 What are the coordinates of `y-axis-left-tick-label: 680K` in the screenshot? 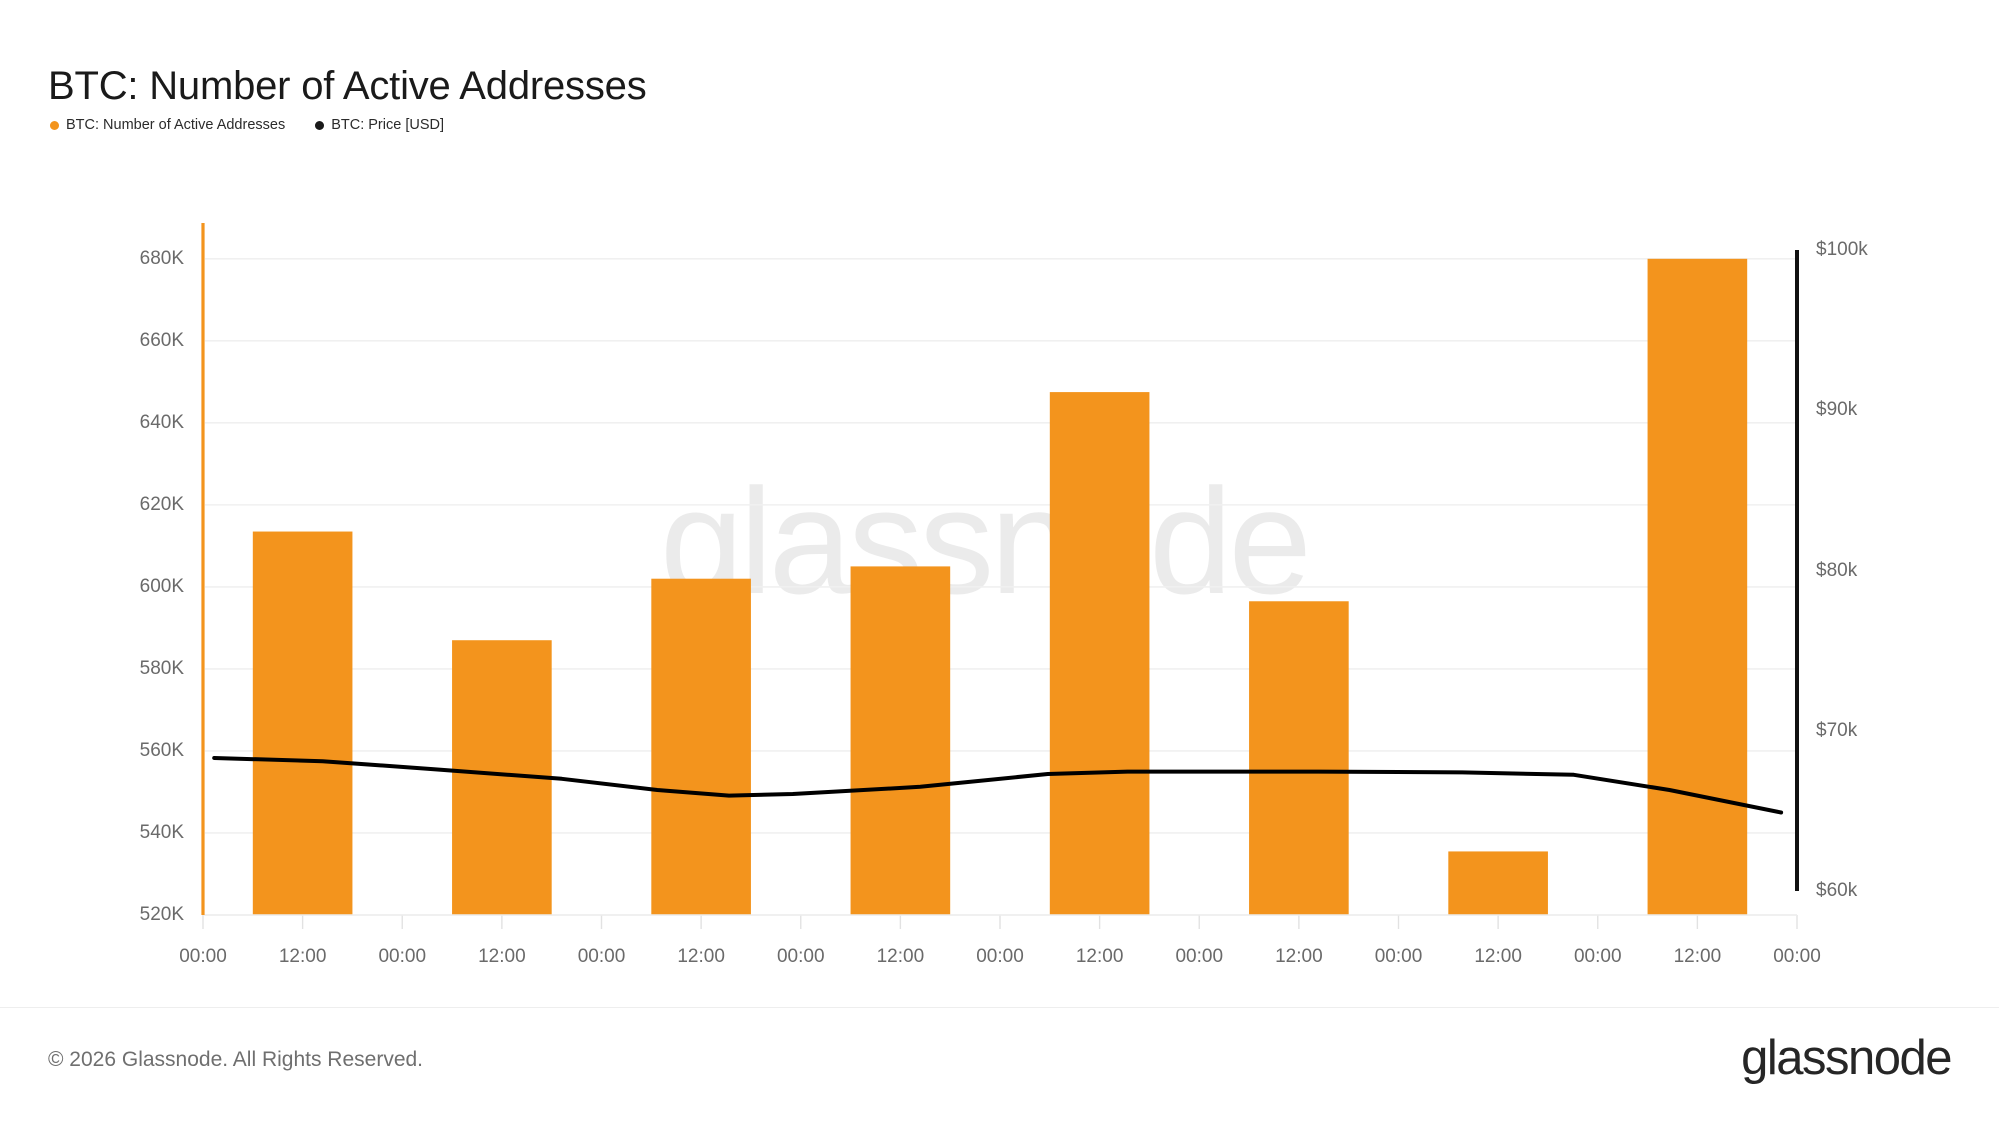 It's located at (161, 258).